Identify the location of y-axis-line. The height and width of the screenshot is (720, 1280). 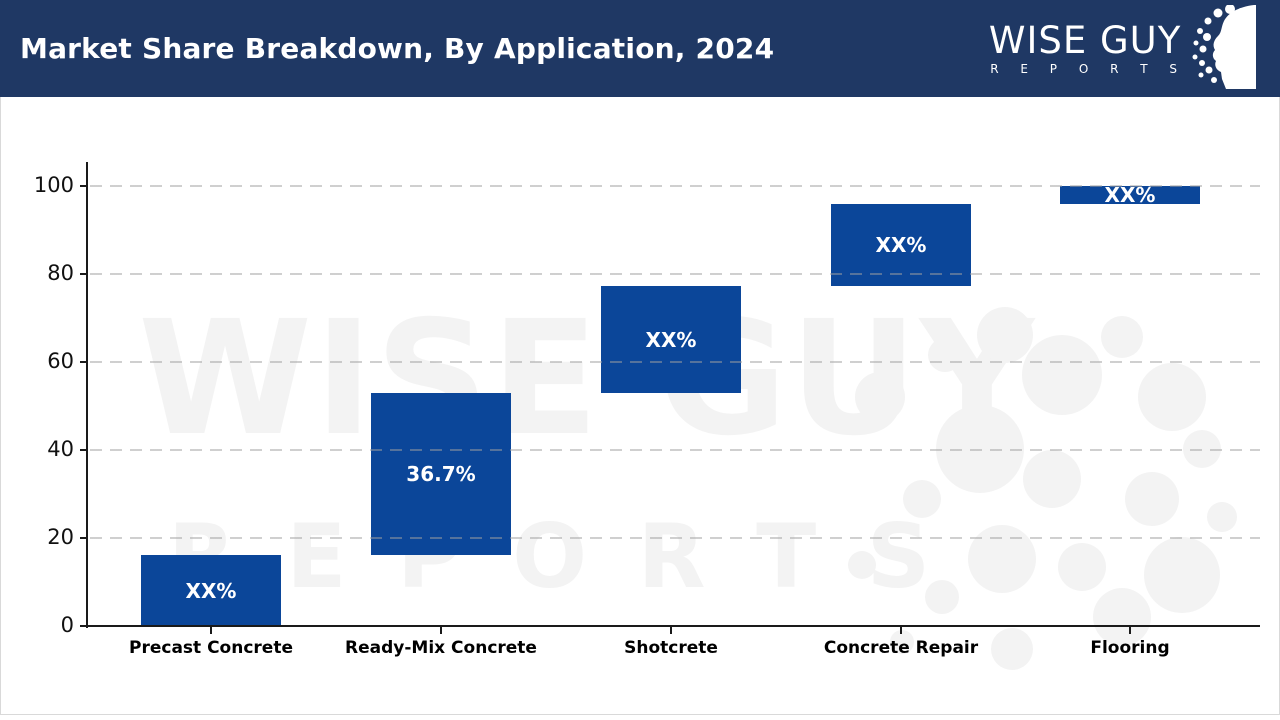
(87, 394).